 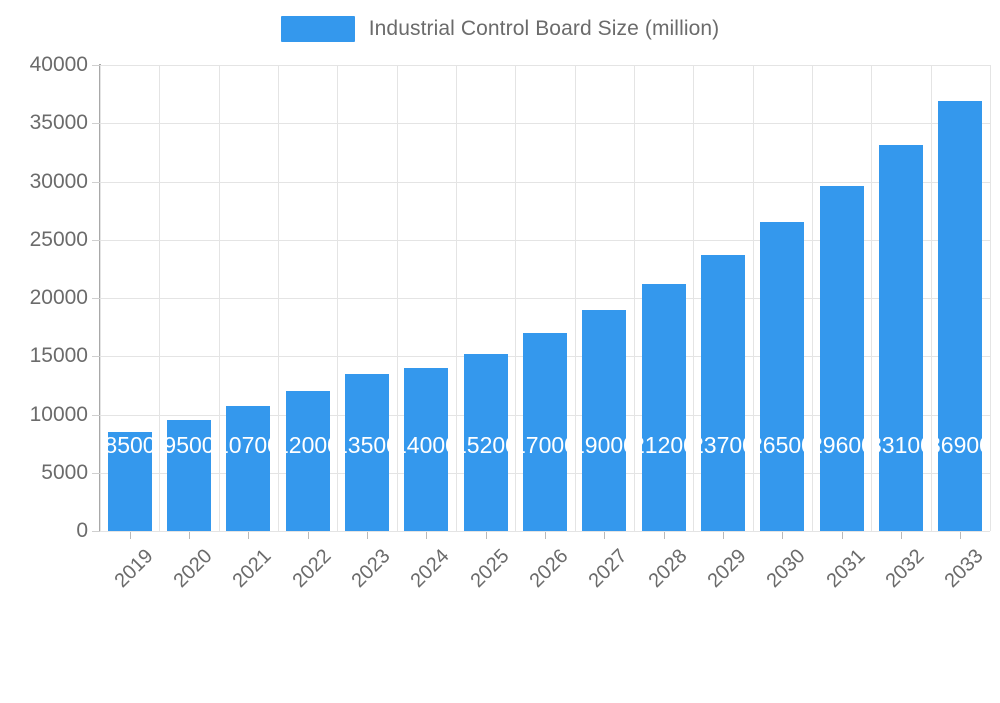 I want to click on bar-2020: 9500, so click(x=189, y=475).